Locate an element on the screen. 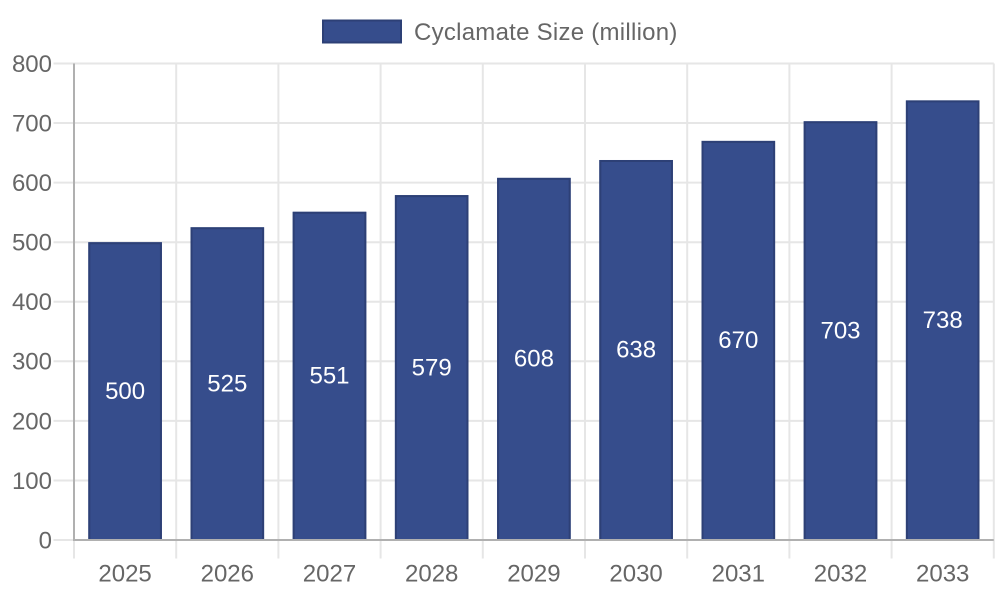 This screenshot has width=1000, height=600. svg-text: 638 is located at coordinates (636, 350).